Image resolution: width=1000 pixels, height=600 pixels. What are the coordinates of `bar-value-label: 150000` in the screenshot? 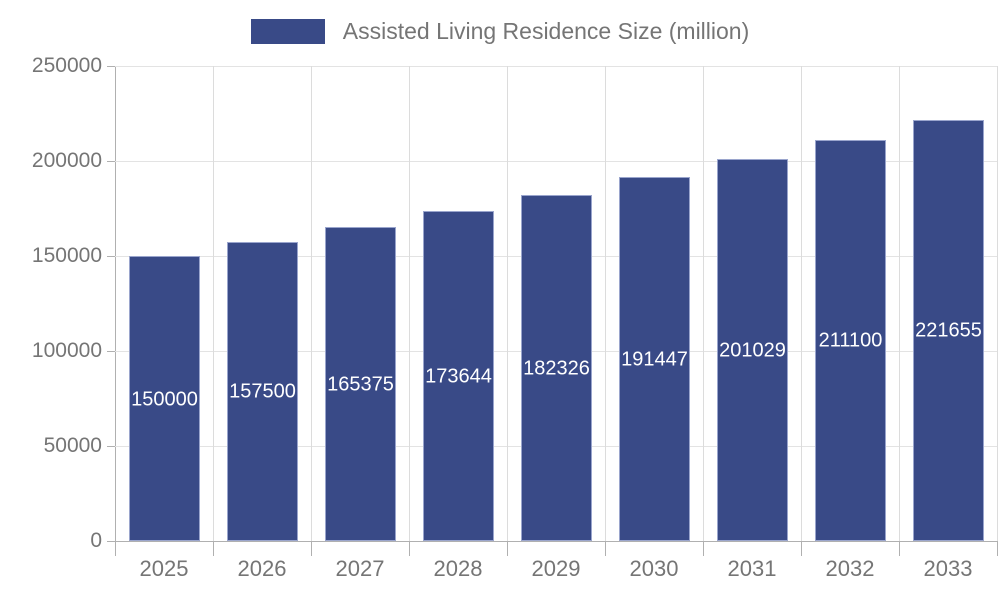 It's located at (164, 399).